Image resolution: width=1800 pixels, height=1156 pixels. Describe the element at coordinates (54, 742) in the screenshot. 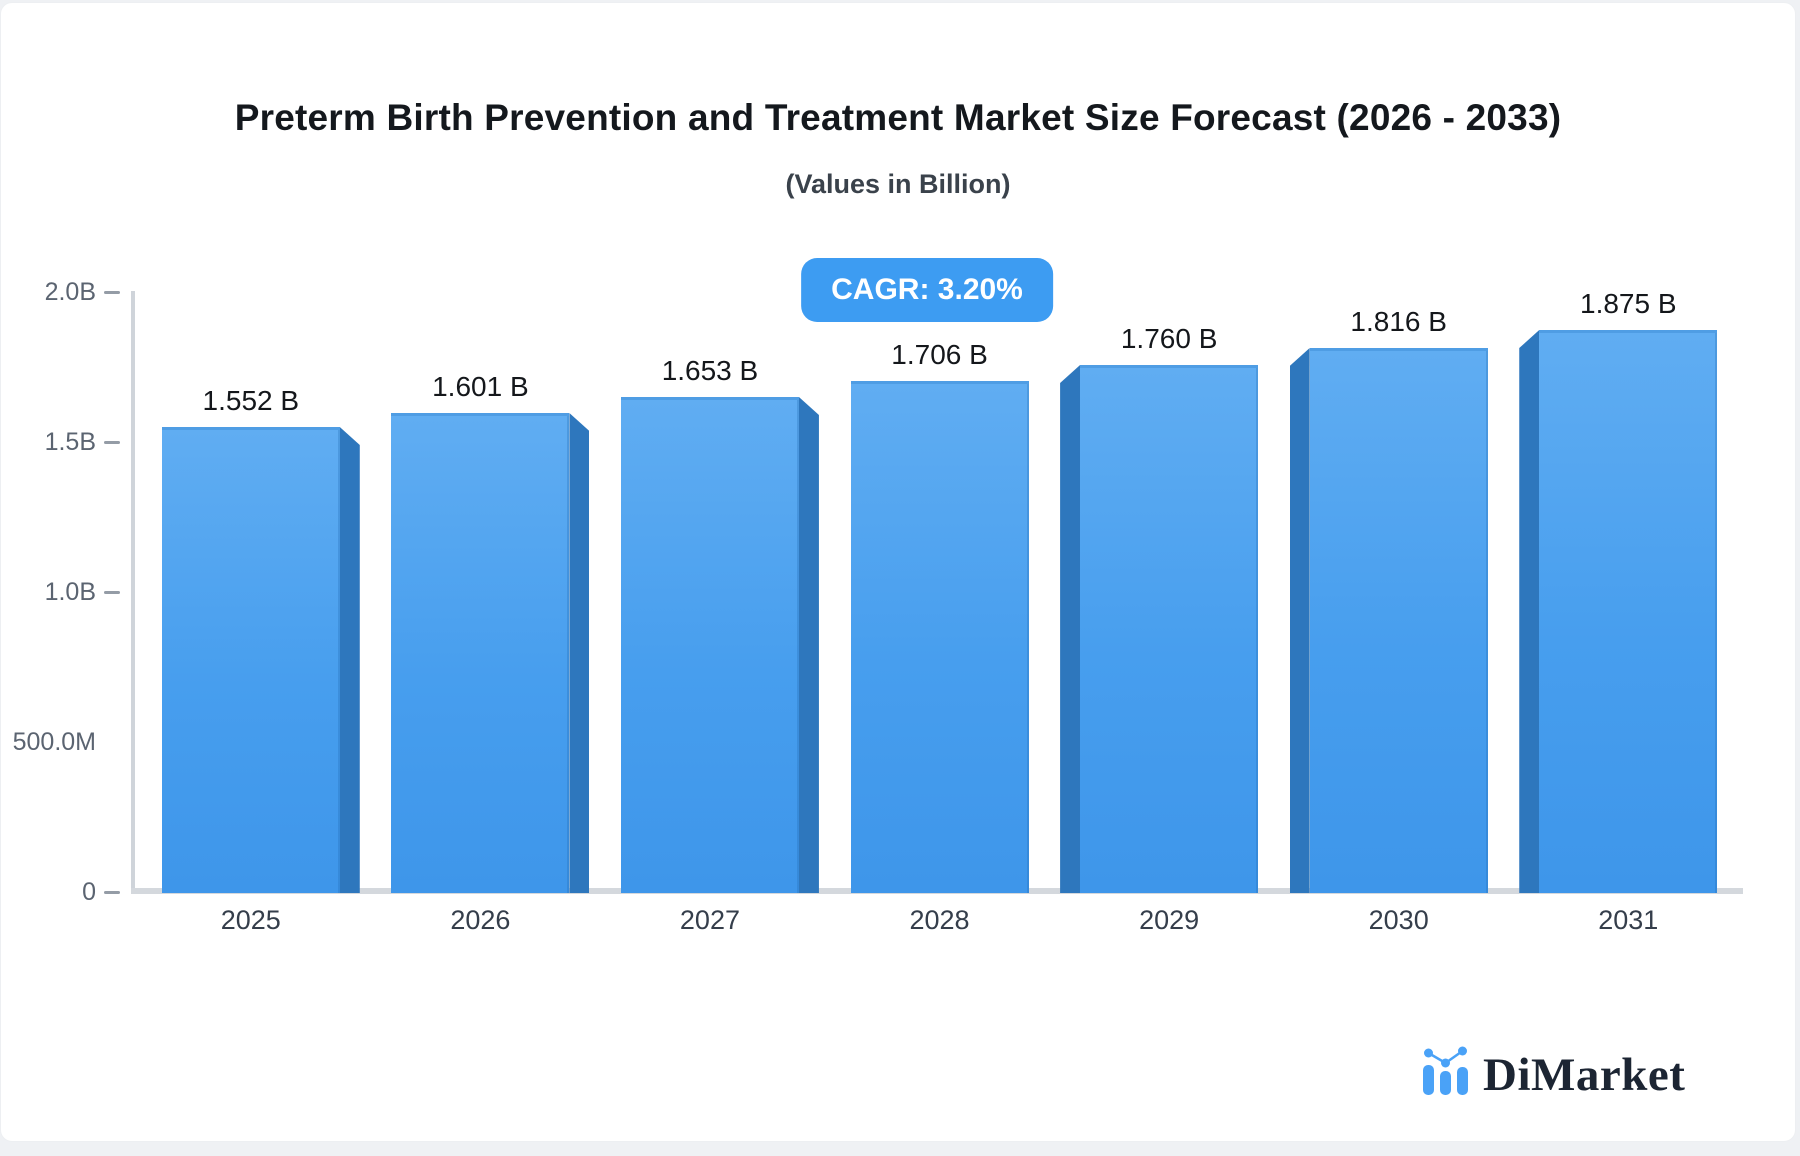

I see `y-tick-label: 500.0M` at that location.